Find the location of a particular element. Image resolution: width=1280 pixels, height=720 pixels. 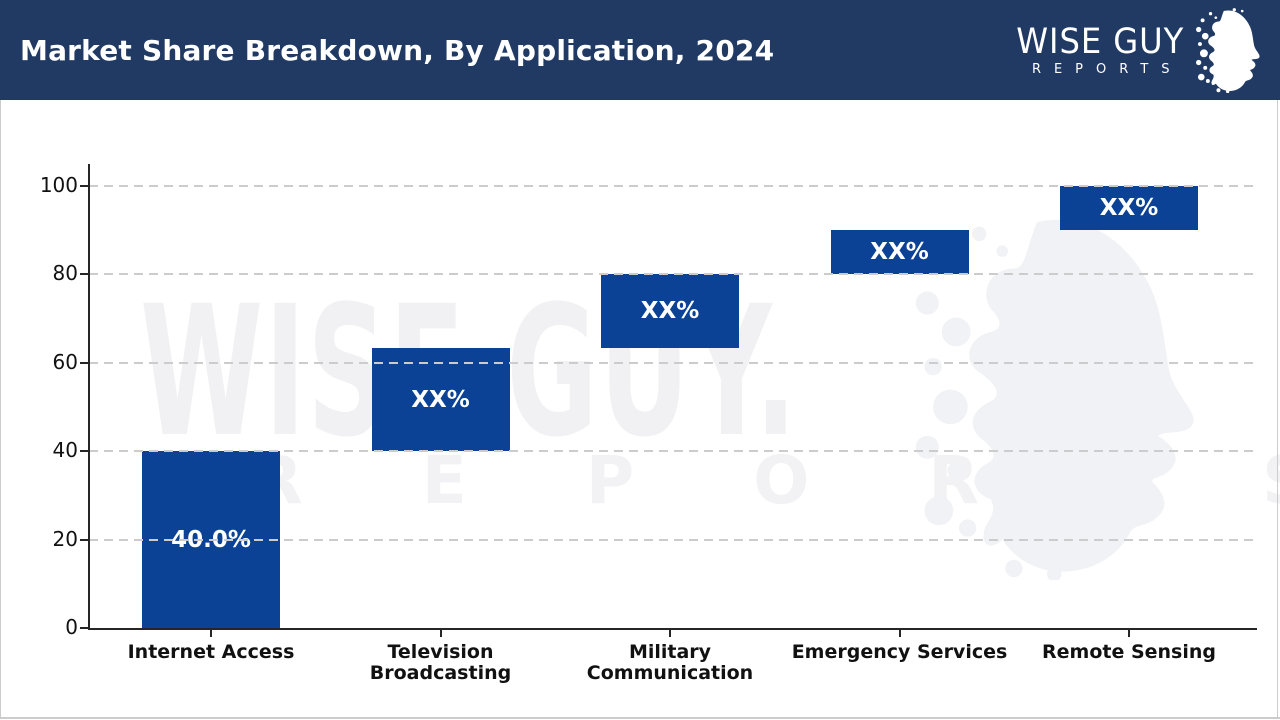

y-tick-label: 20 is located at coordinates (65, 538).